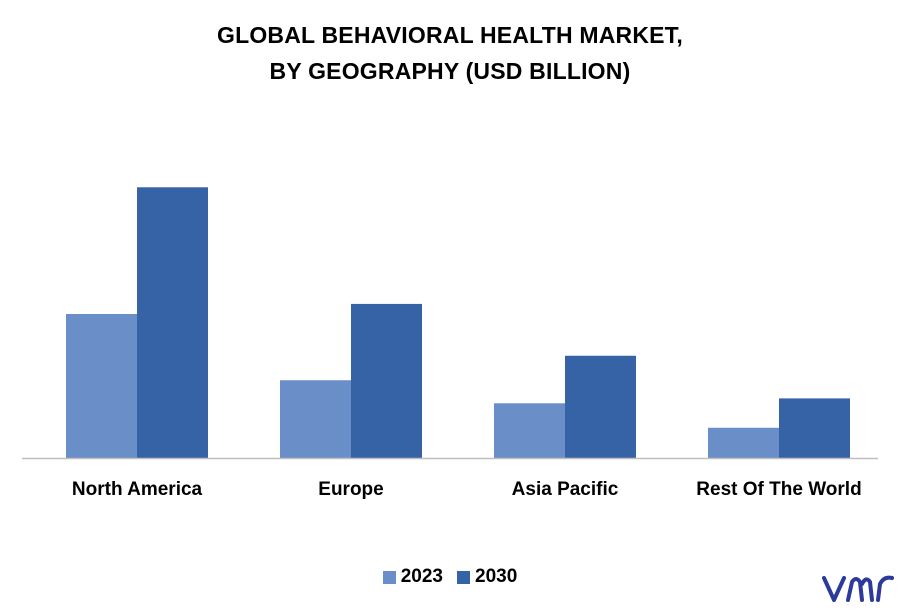  What do you see at coordinates (858, 588) in the screenshot?
I see `vmr-logo-icon` at bounding box center [858, 588].